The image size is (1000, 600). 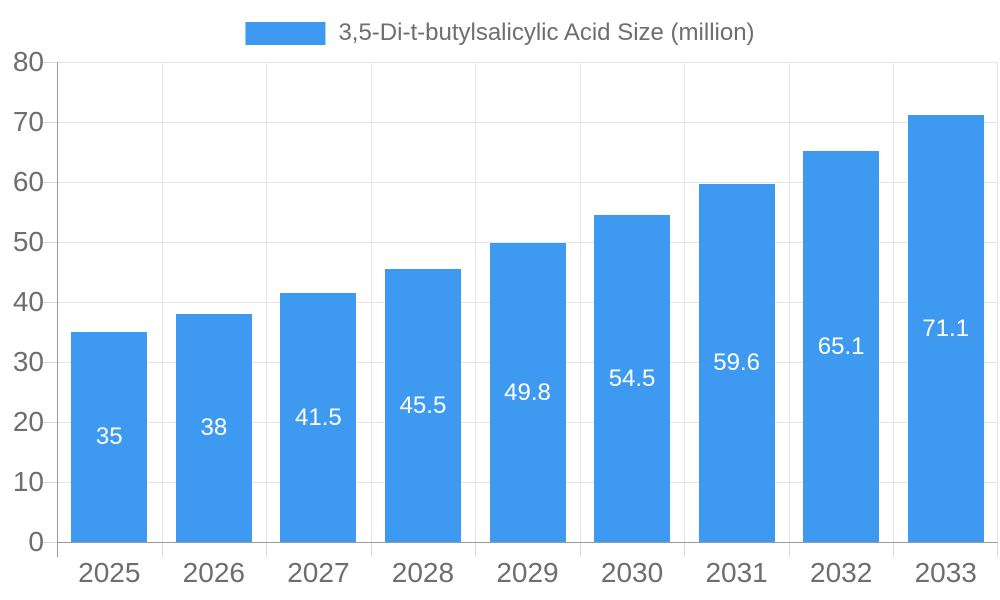 I want to click on y-axis-line, so click(x=57, y=309).